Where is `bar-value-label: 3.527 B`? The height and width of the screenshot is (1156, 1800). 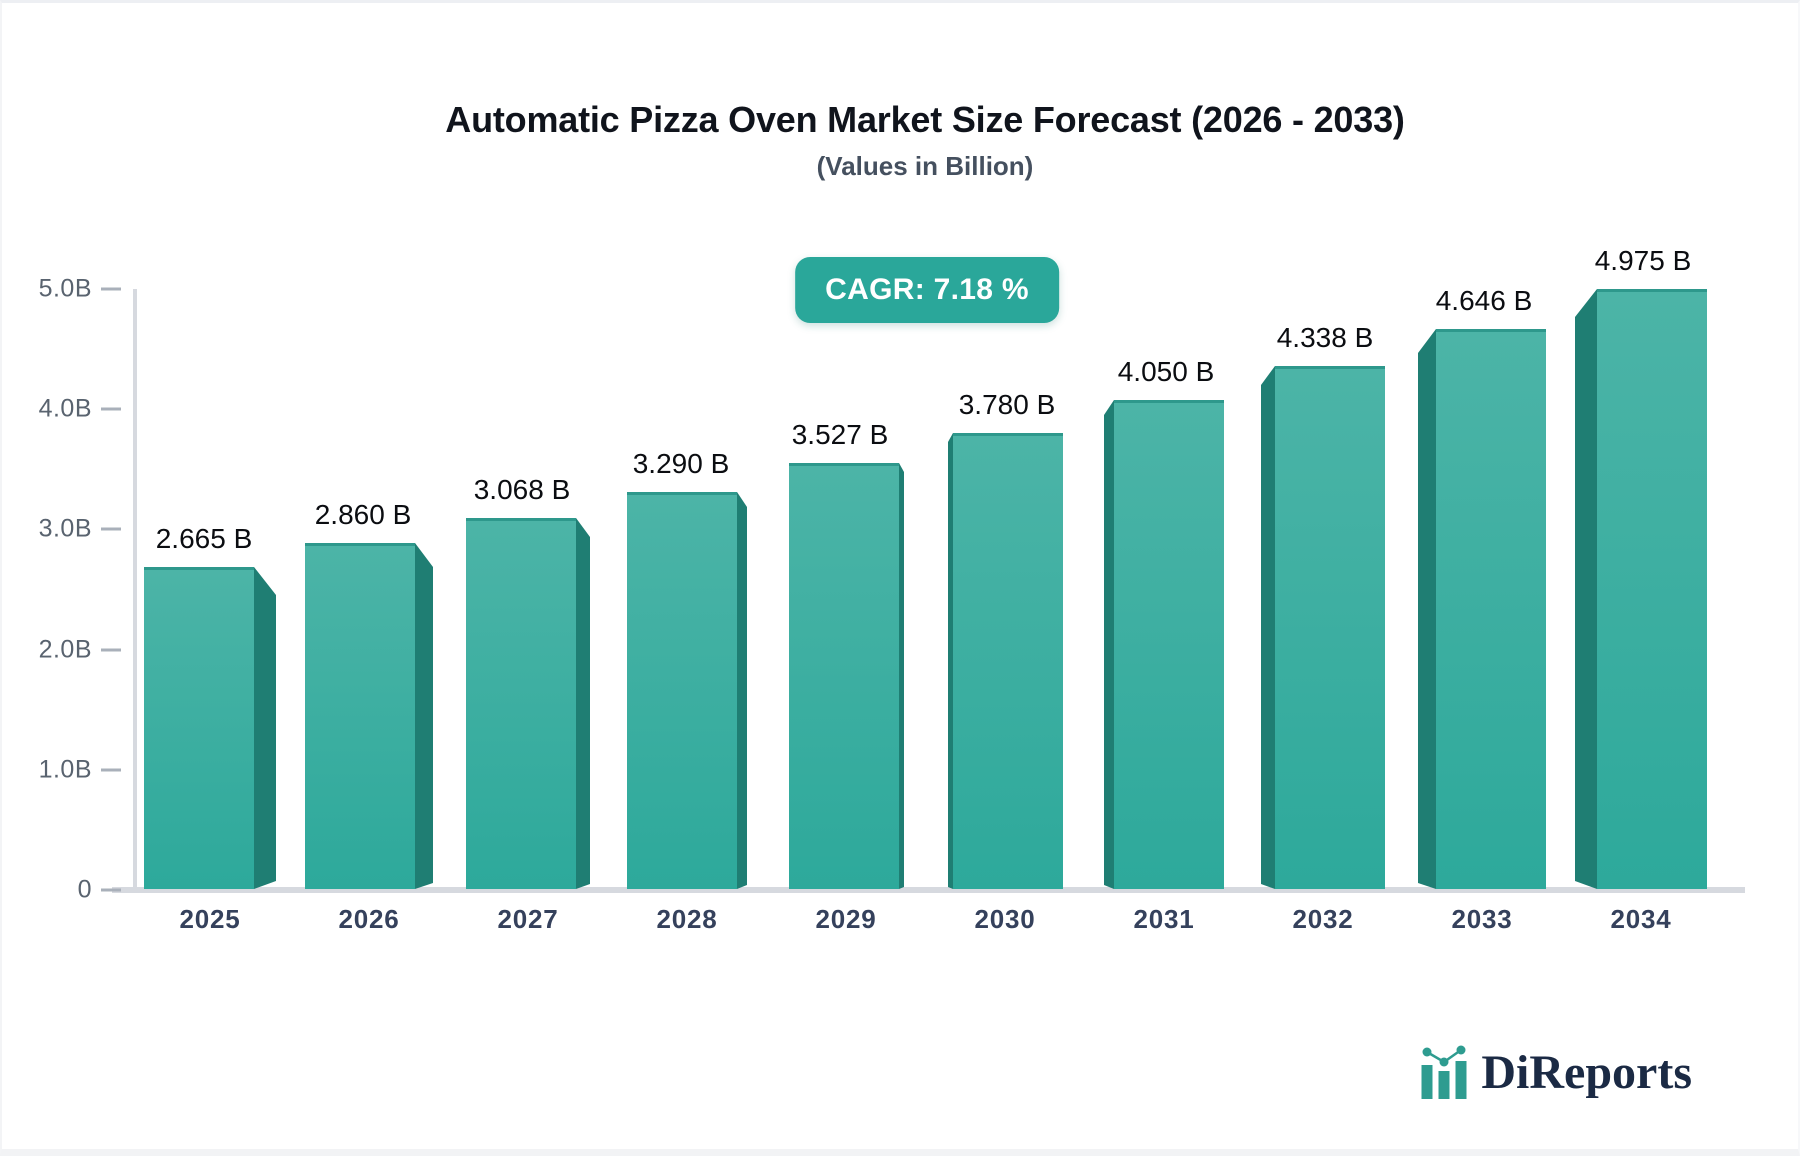 bar-value-label: 3.527 B is located at coordinates (840, 434).